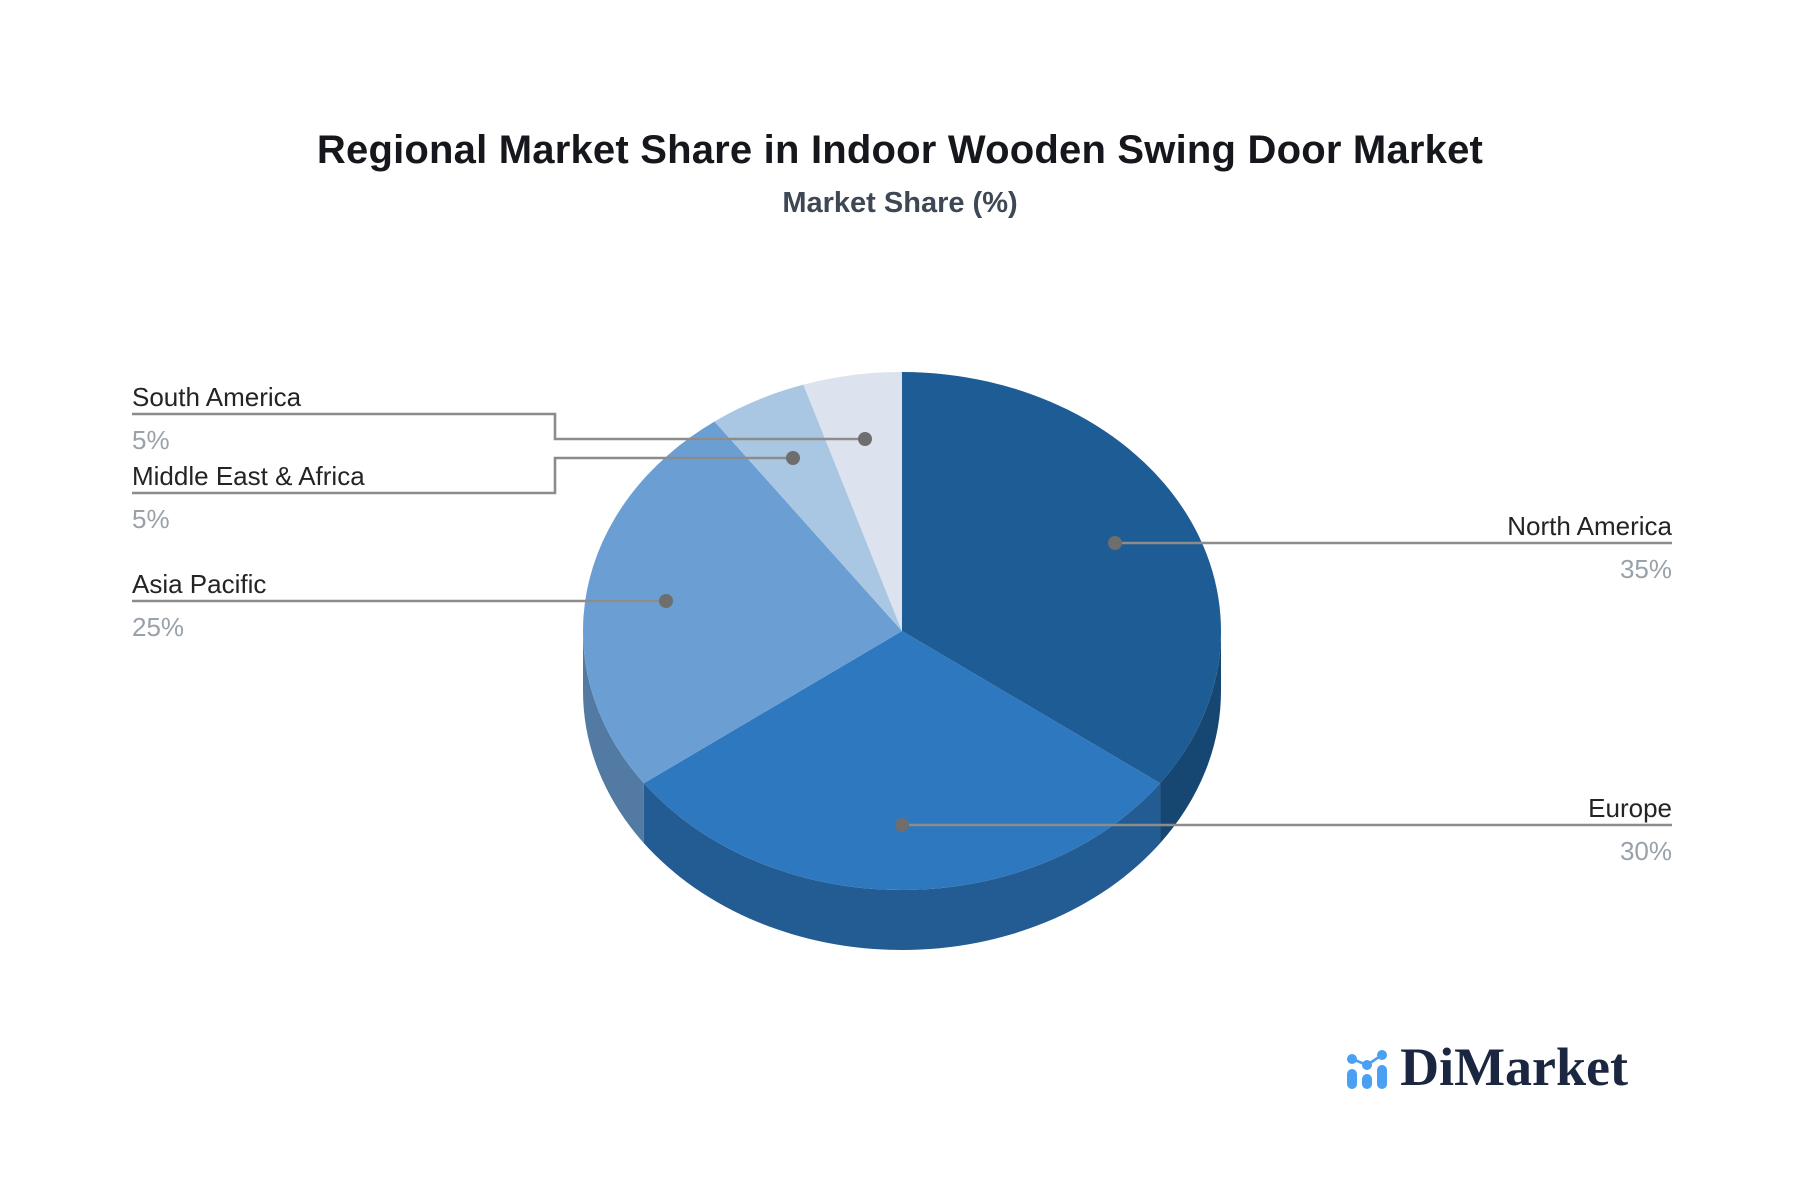  Describe the element at coordinates (199, 604) in the screenshot. I see `callout-asia-pacific: Asia Pacific 25%` at that location.